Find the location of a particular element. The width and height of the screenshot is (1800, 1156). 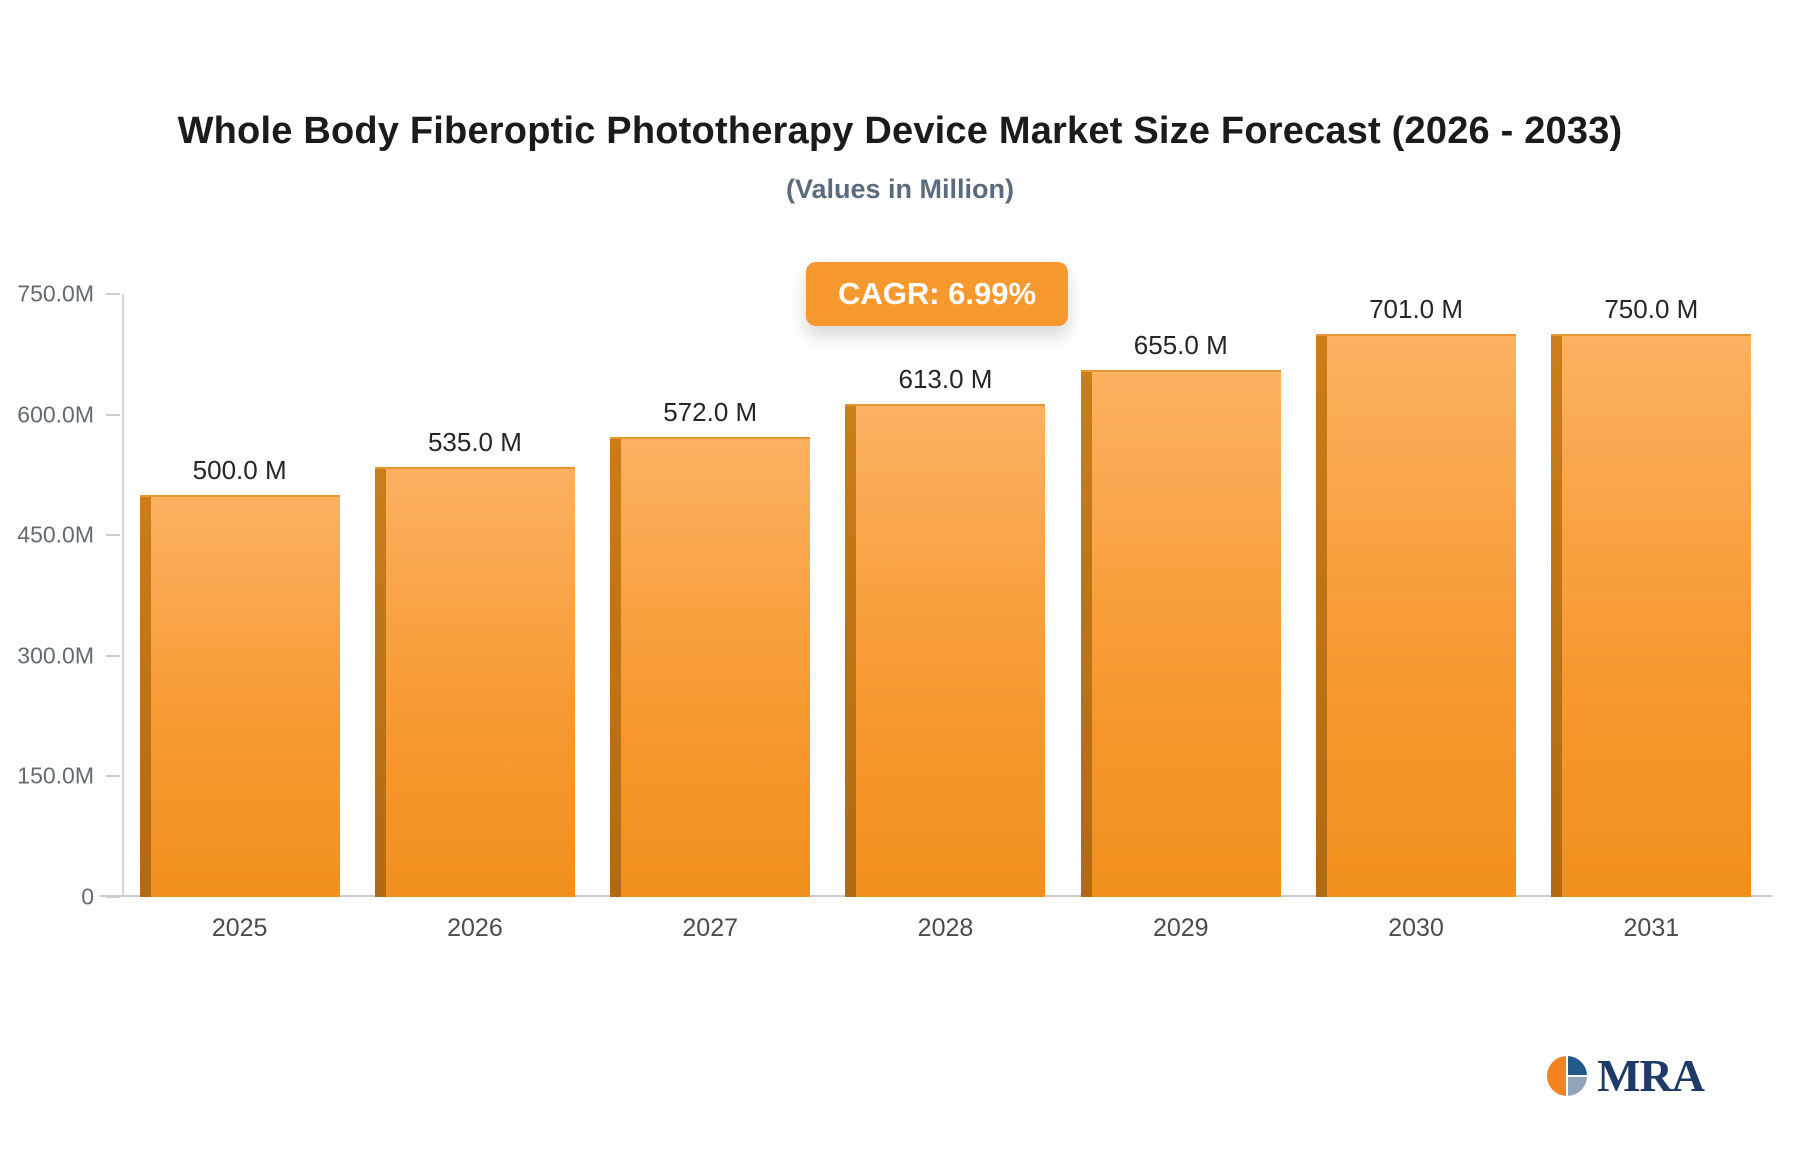

logo-text: MRA is located at coordinates (1651, 1075).